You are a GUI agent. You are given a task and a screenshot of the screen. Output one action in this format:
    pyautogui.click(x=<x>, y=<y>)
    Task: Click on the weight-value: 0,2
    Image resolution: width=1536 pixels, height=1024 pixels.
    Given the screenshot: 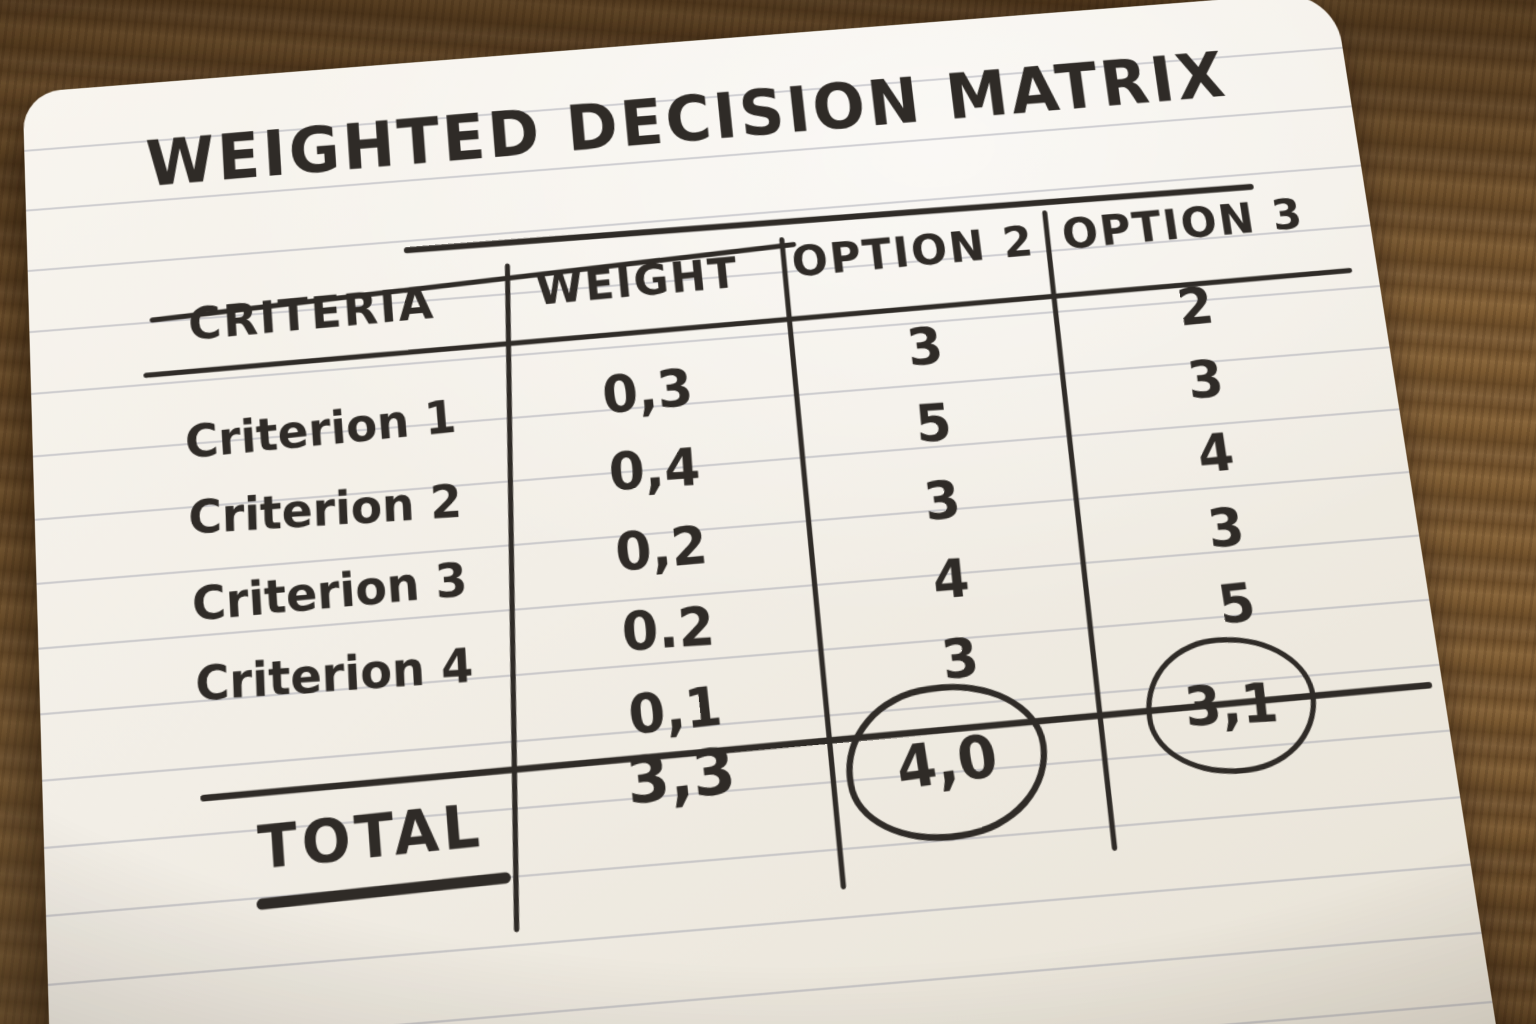 What is the action you would take?
    pyautogui.click(x=661, y=549)
    